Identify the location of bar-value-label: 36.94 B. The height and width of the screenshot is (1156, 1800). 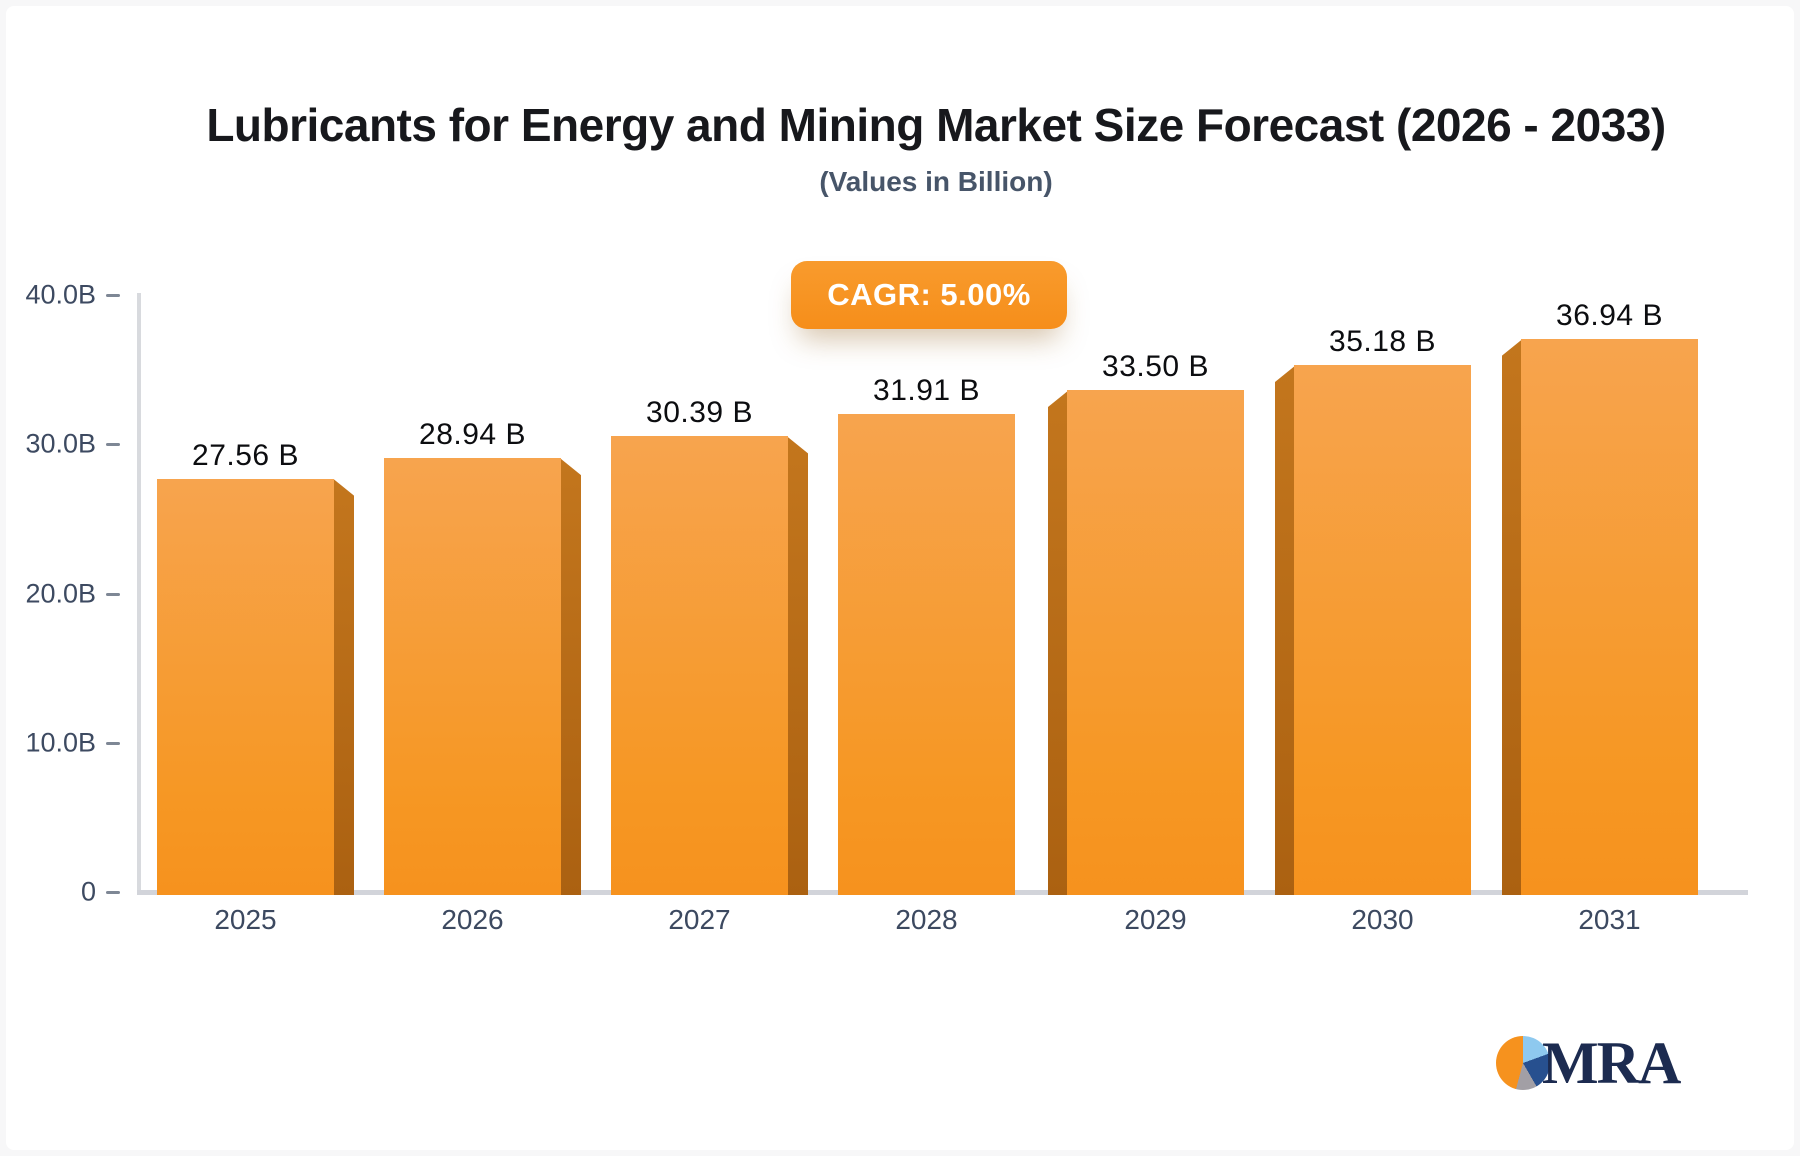
(1609, 315).